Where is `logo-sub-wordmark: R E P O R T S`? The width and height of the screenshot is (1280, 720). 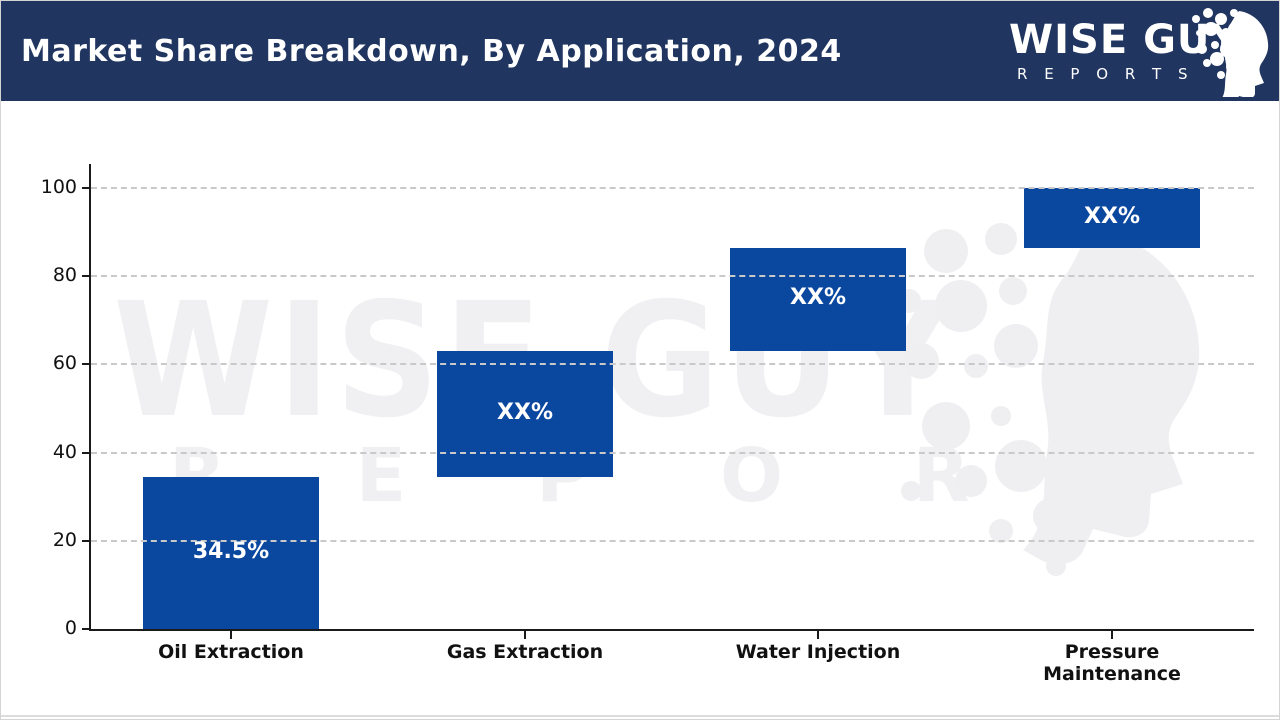
logo-sub-wordmark: R E P O R T S is located at coordinates (1105, 74).